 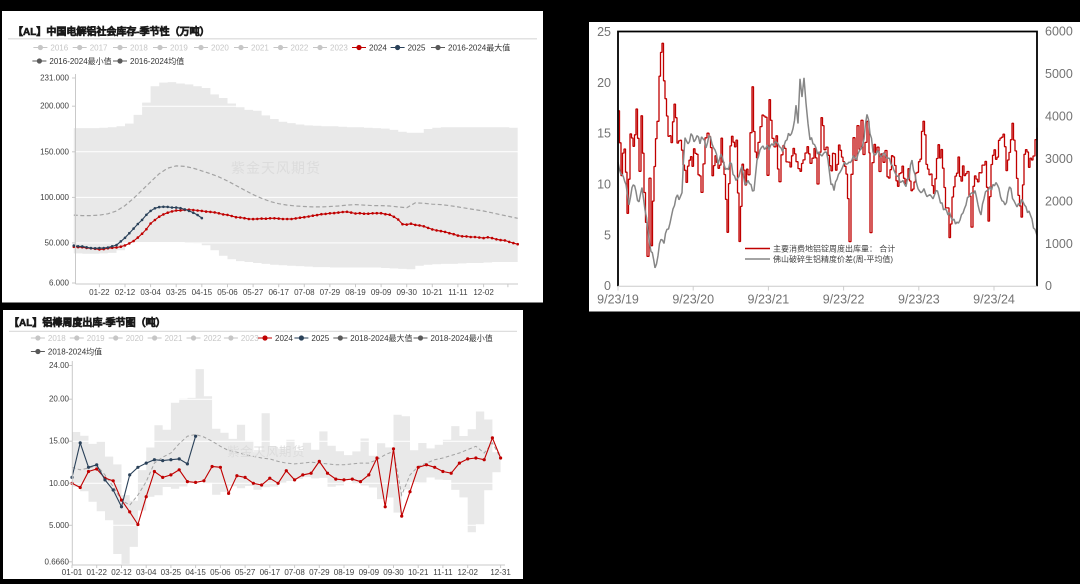 I want to click on svg-text: 5, so click(x=607, y=235).